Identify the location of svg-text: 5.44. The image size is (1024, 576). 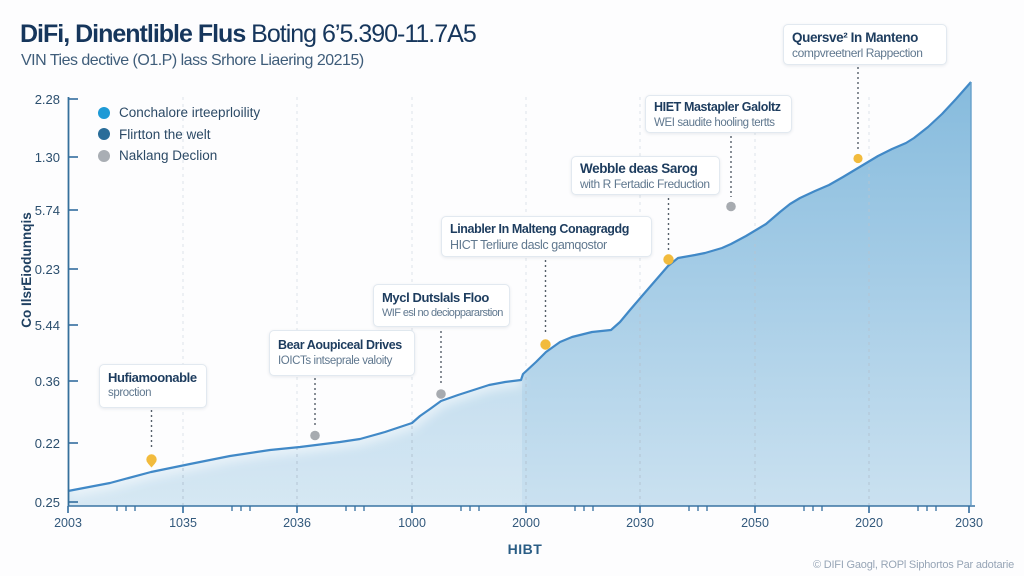
(47, 325).